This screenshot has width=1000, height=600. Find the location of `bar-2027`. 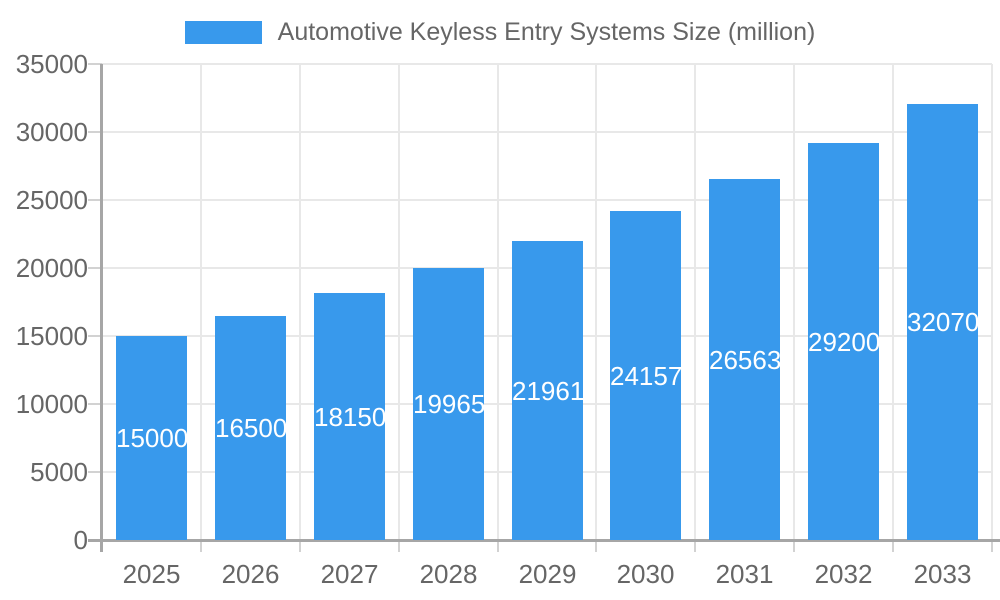

bar-2027 is located at coordinates (349, 416).